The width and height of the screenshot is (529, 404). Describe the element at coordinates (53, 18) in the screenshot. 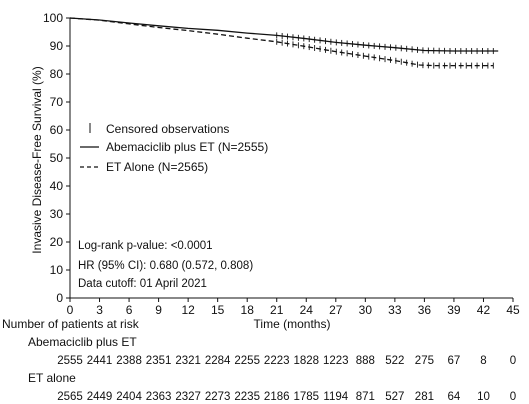

I see `y-tick-label: 100` at that location.